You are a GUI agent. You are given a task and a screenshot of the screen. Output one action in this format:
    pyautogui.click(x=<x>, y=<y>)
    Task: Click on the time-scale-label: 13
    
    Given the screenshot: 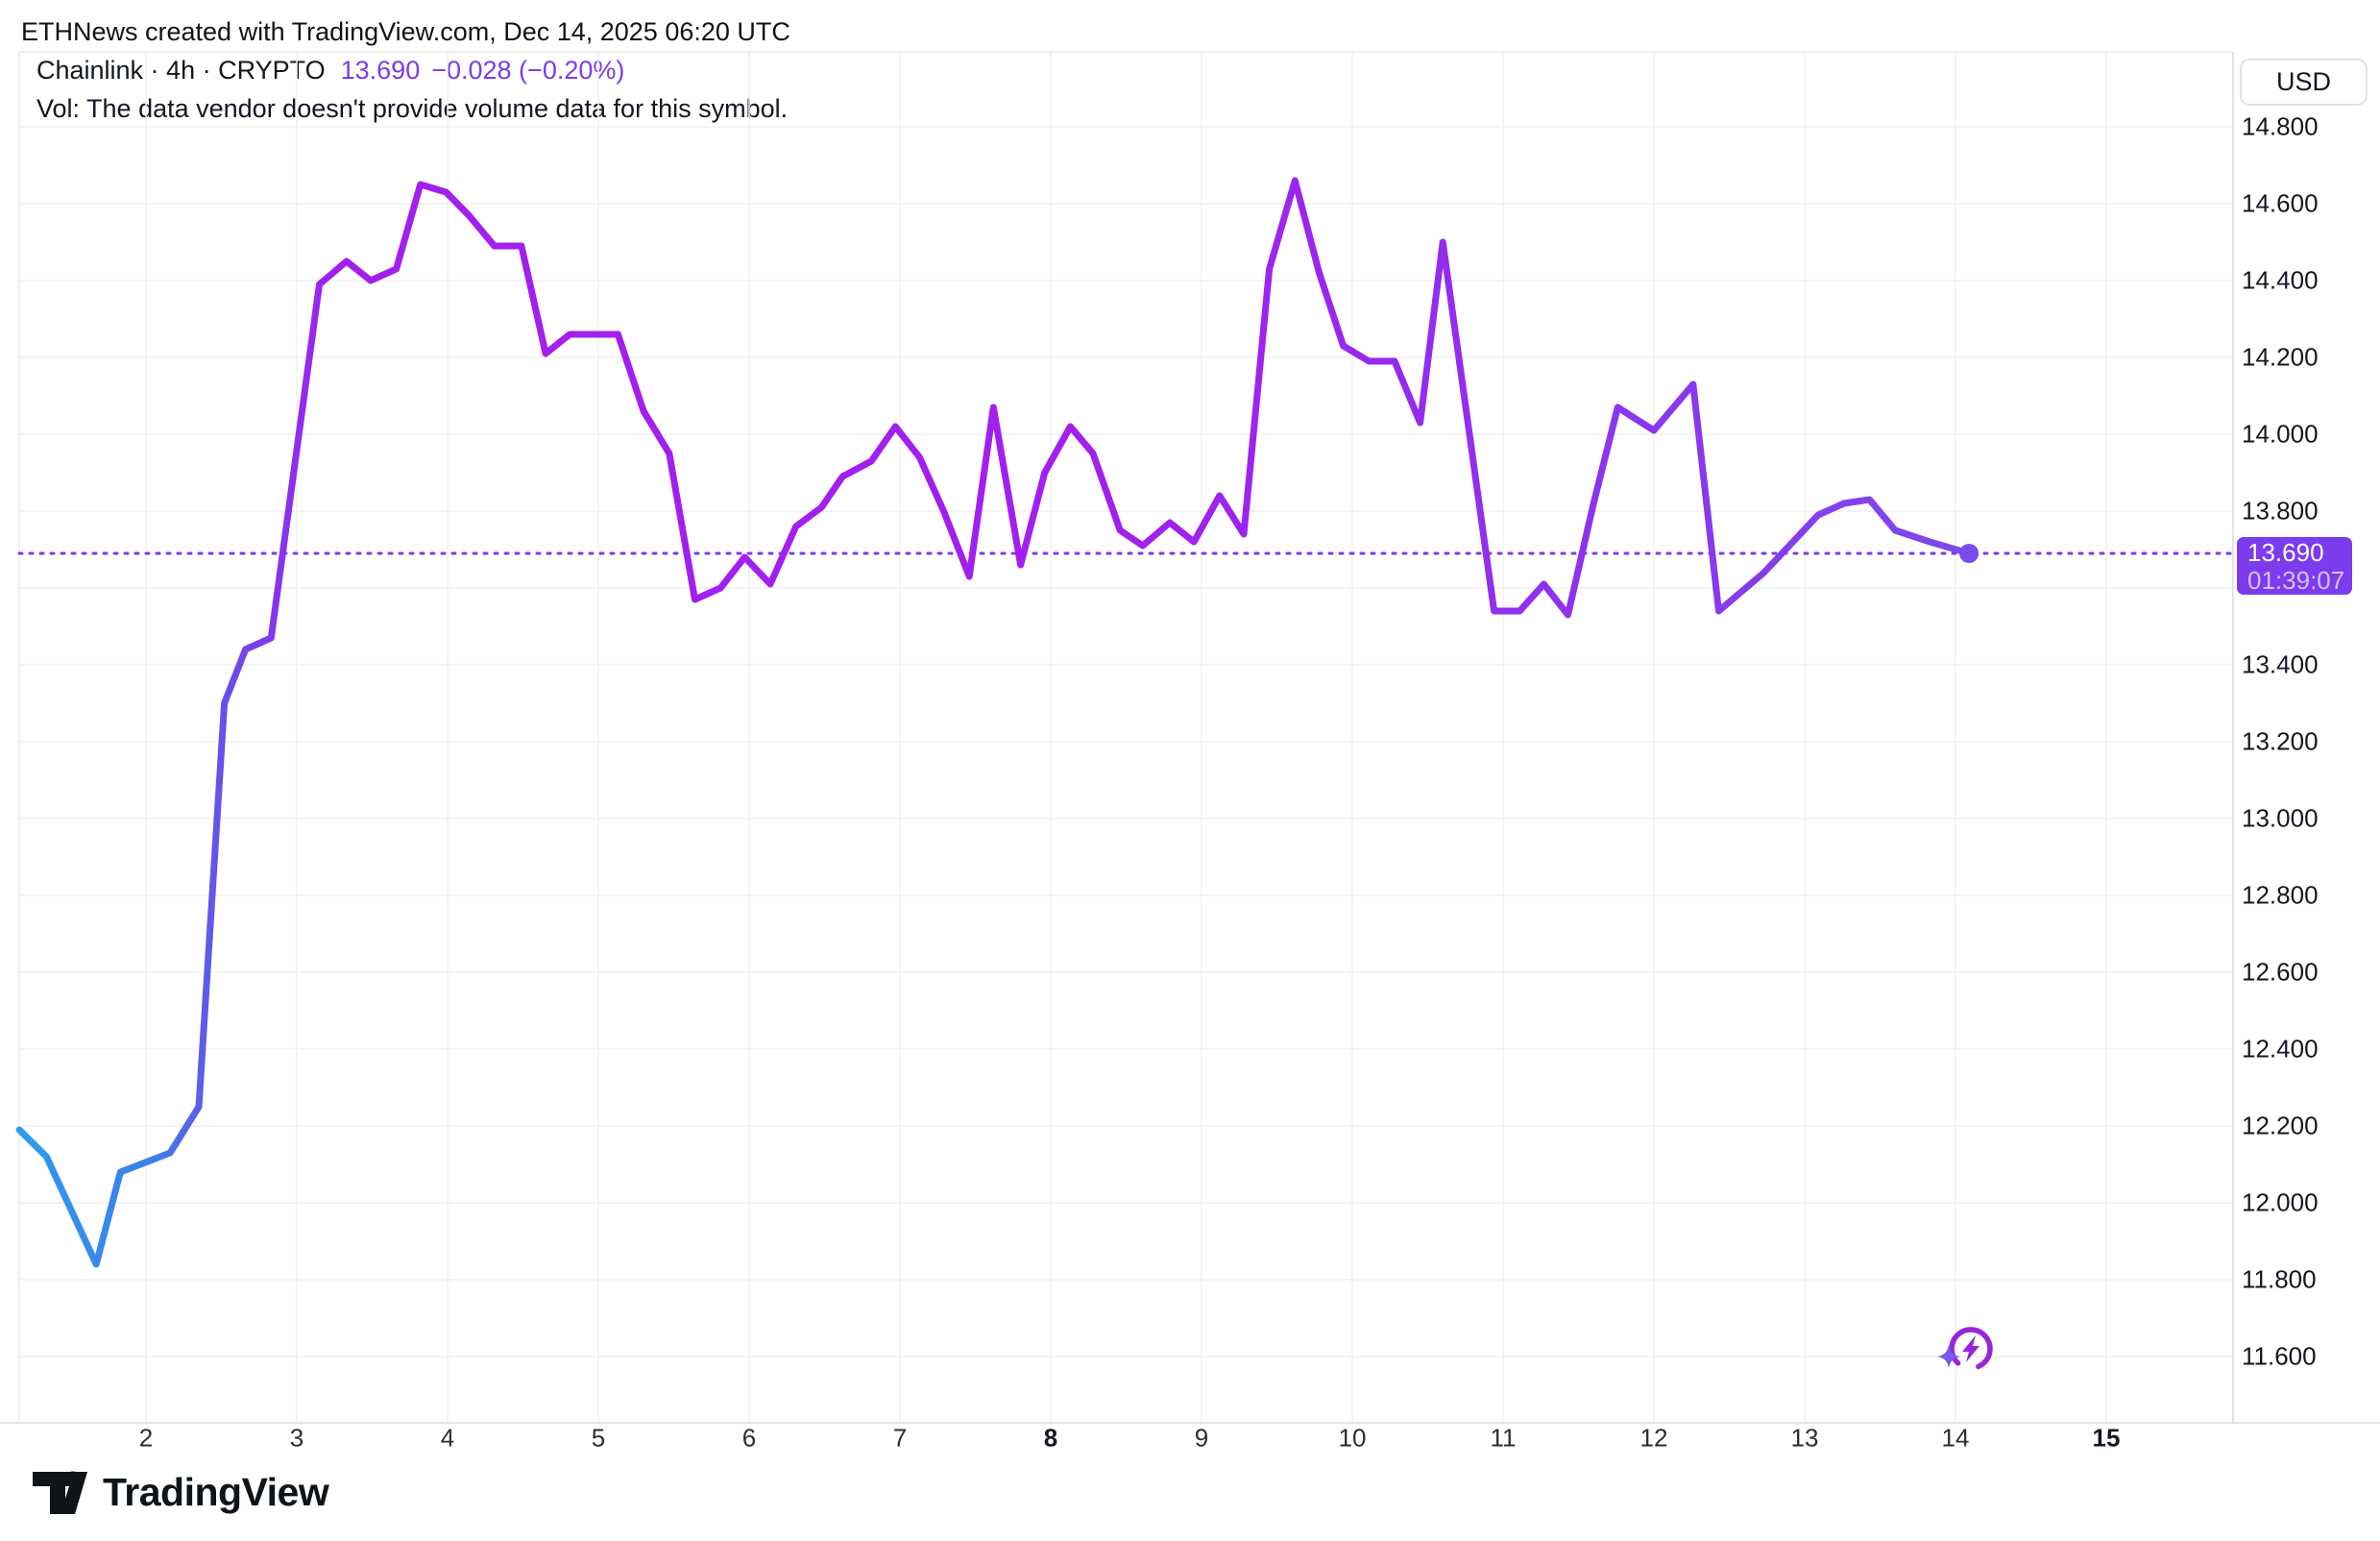 What is the action you would take?
    pyautogui.click(x=1805, y=1438)
    